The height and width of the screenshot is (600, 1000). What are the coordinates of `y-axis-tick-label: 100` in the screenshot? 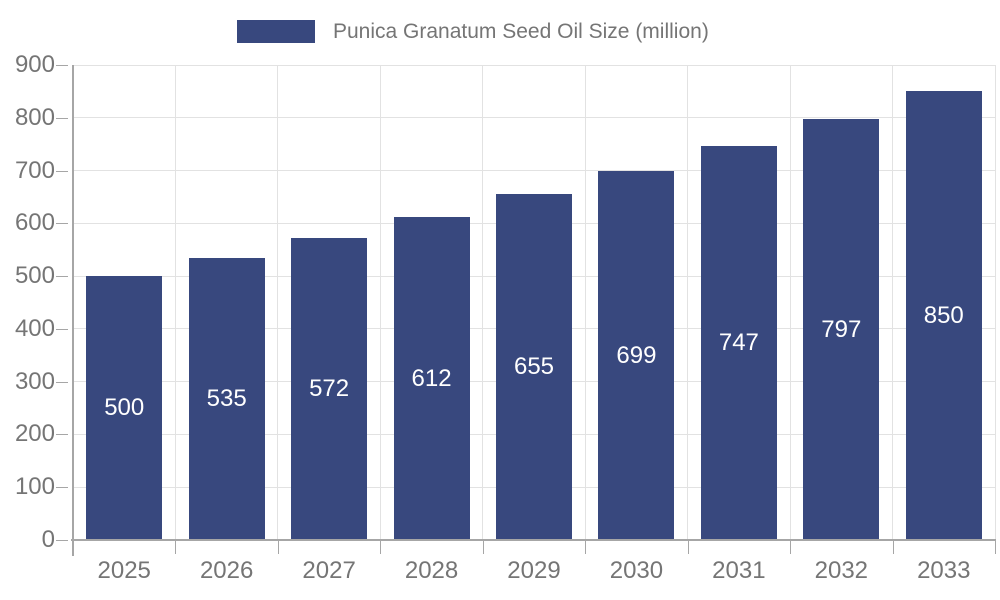 It's located at (34, 487).